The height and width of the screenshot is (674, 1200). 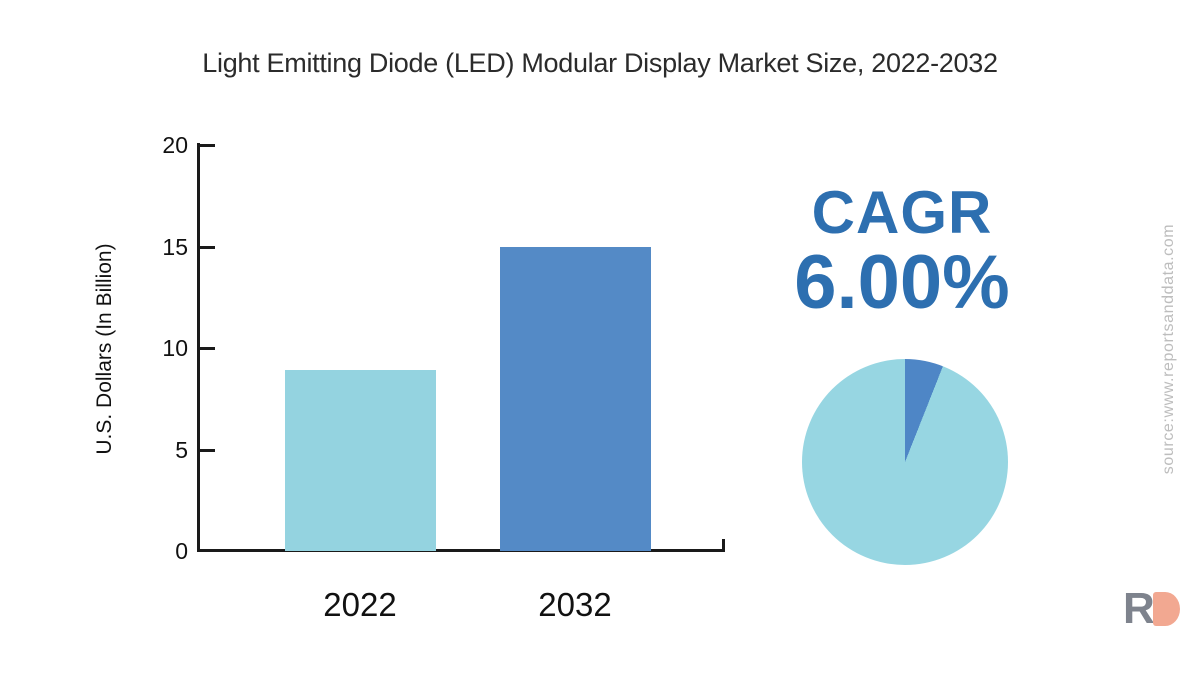 What do you see at coordinates (104, 349) in the screenshot?
I see `y-axis-label: U.S. Dollars (In Billion)` at bounding box center [104, 349].